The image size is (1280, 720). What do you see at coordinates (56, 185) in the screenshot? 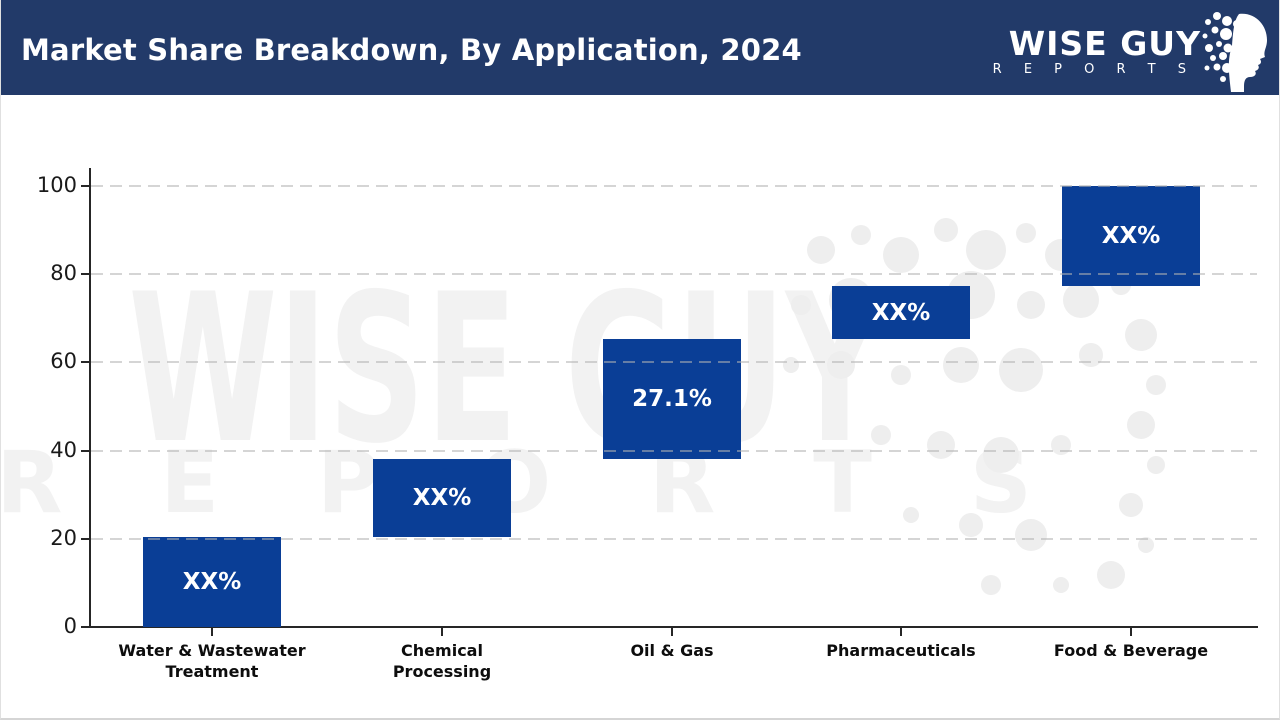
I see `y-tick-label: 100` at bounding box center [56, 185].